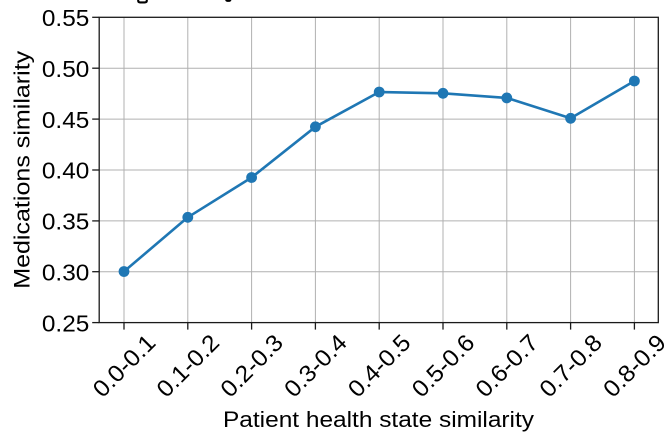 The image size is (665, 438). Describe the element at coordinates (65, 323) in the screenshot. I see `svg-text: 0.25` at that location.